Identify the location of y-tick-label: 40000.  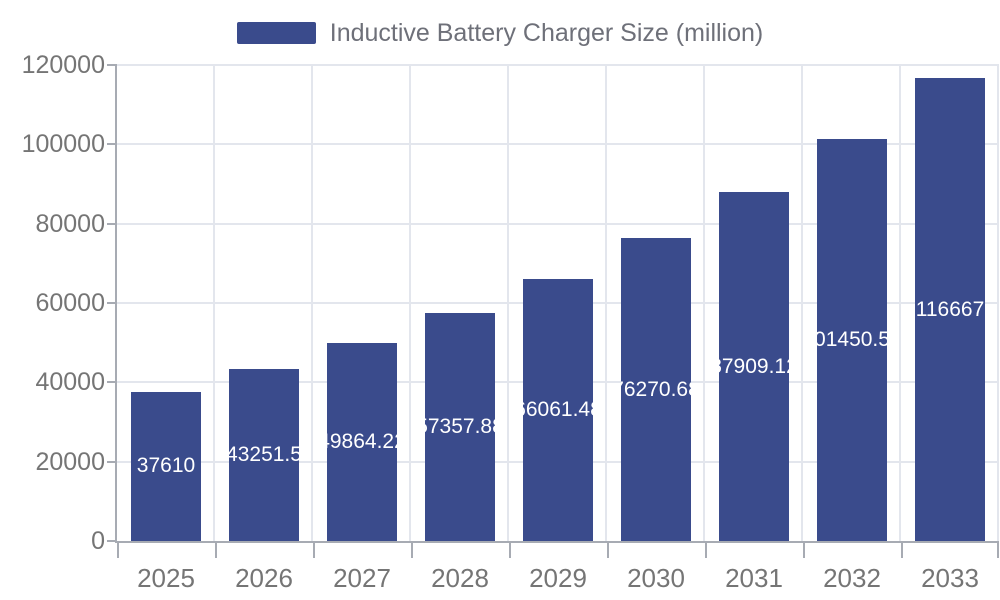
(70, 382).